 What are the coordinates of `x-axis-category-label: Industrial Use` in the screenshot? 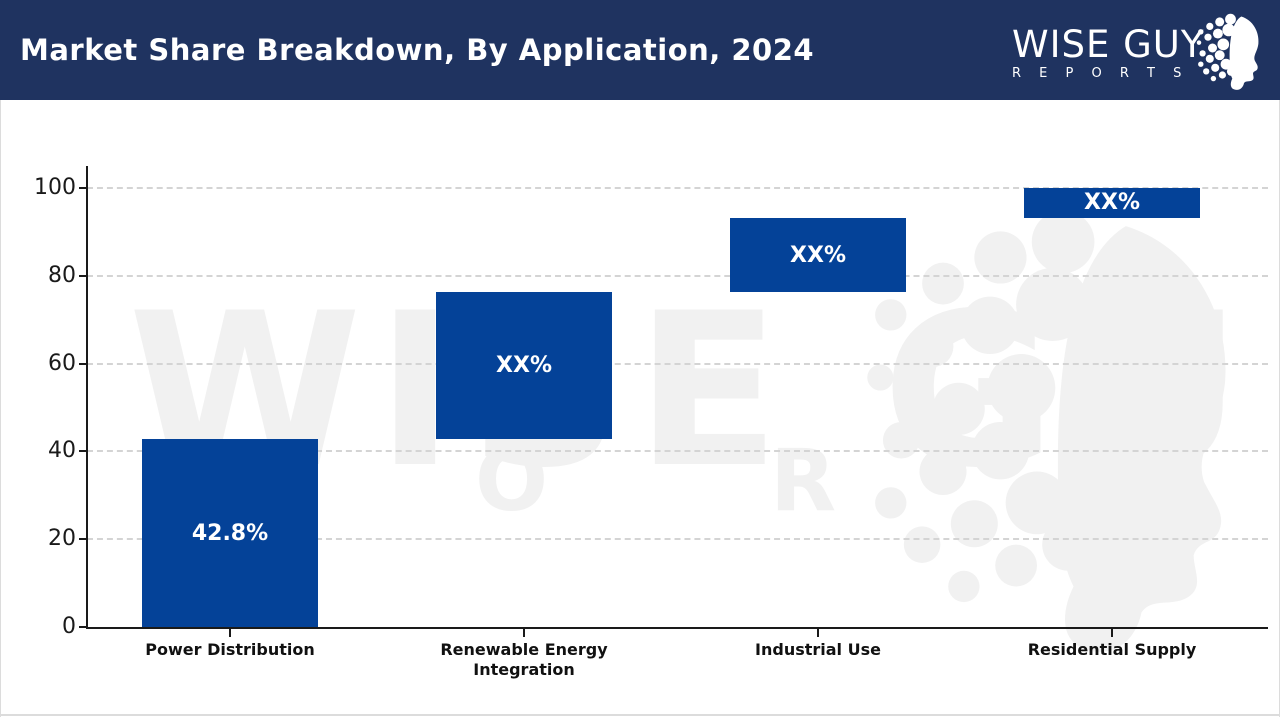 It's located at (818, 649).